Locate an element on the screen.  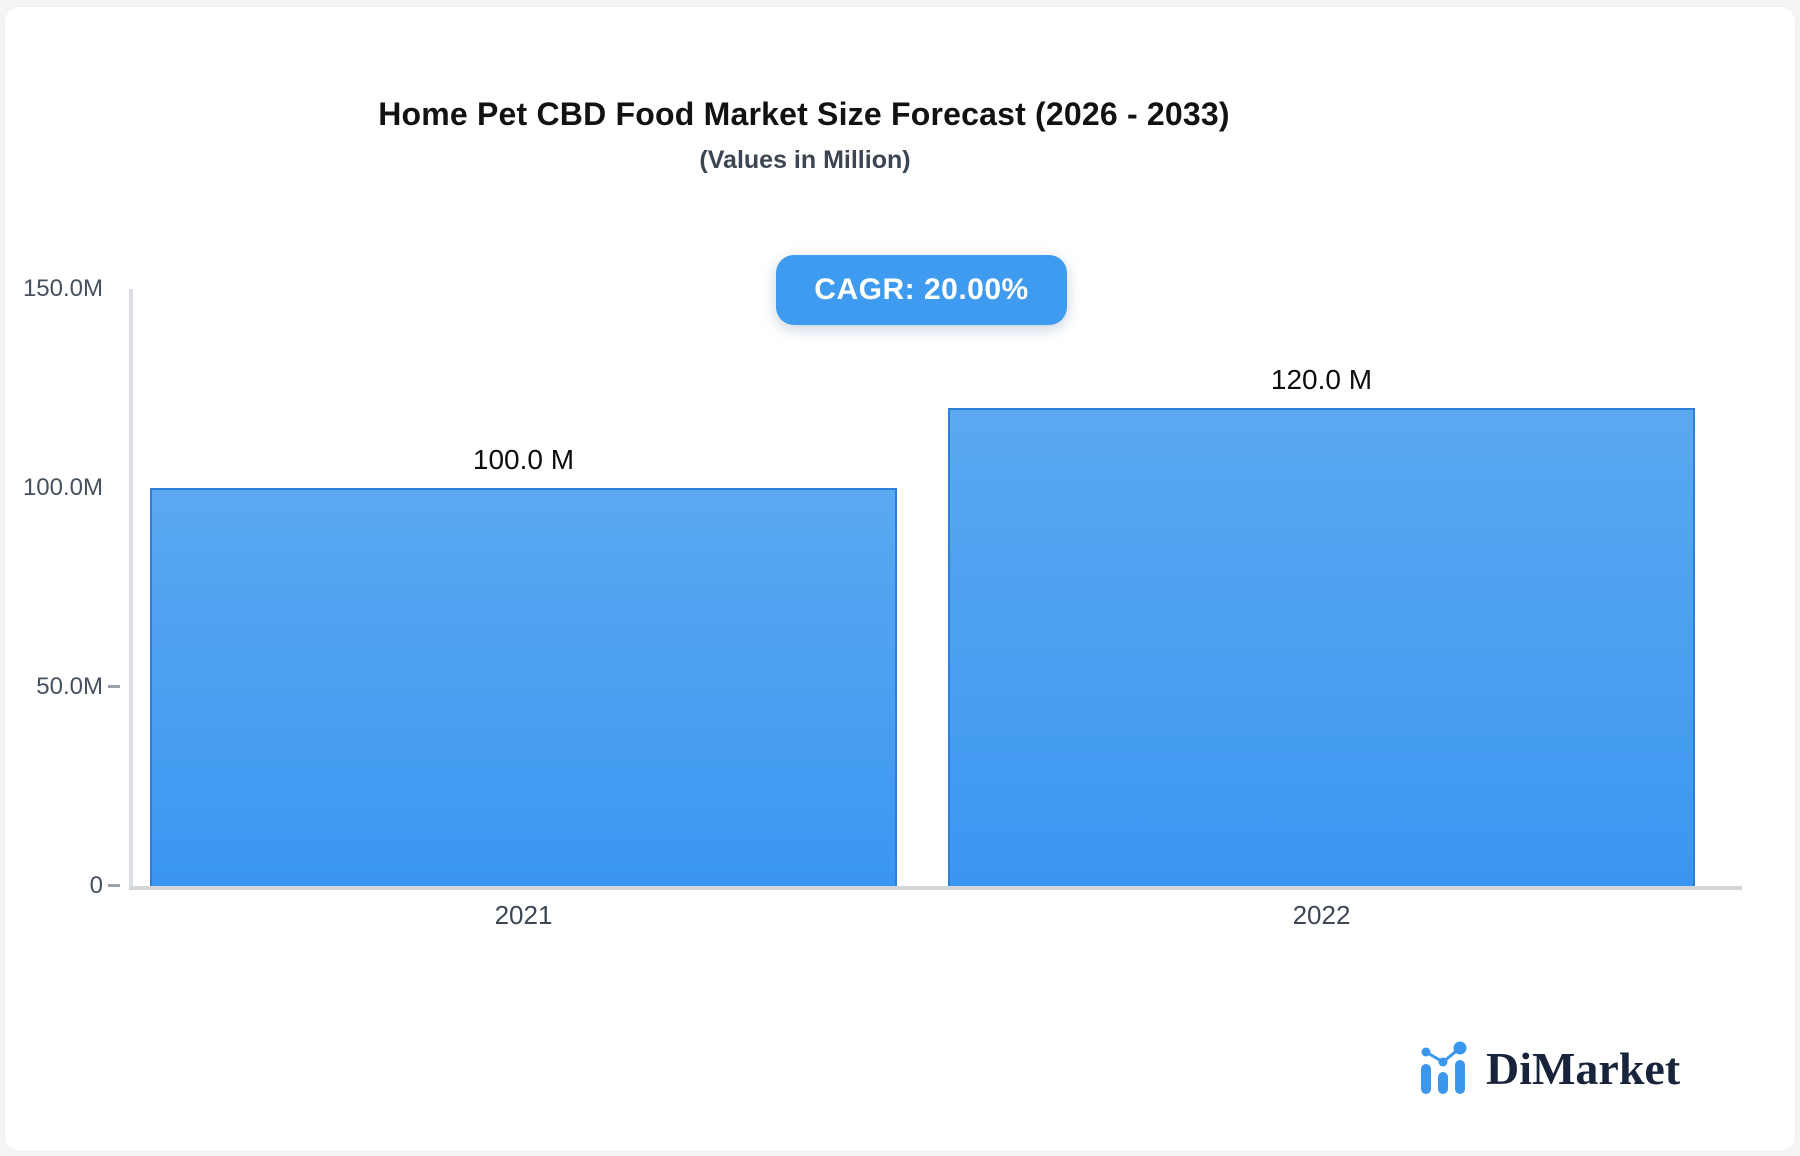
dimarket-logo: DiMarket is located at coordinates (1549, 1069).